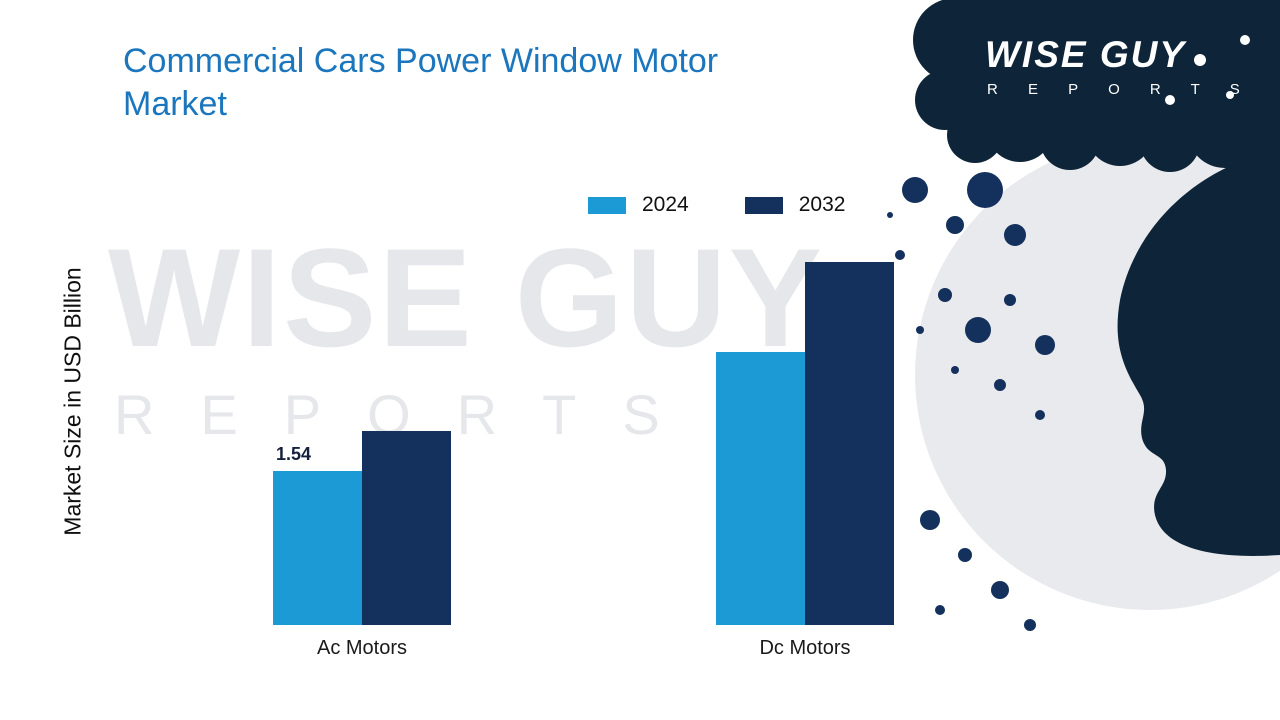  Describe the element at coordinates (638, 205) in the screenshot. I see `legend-item-2024: 2024` at that location.